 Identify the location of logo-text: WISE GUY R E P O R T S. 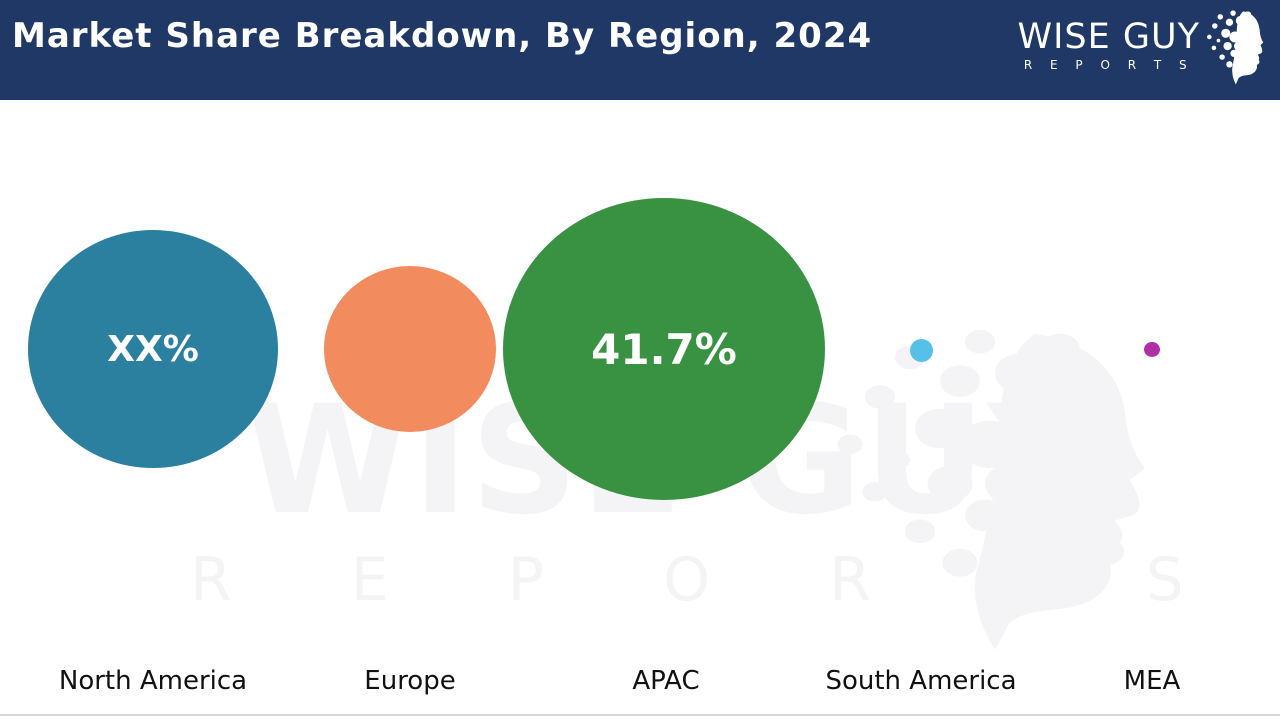
(1108, 45).